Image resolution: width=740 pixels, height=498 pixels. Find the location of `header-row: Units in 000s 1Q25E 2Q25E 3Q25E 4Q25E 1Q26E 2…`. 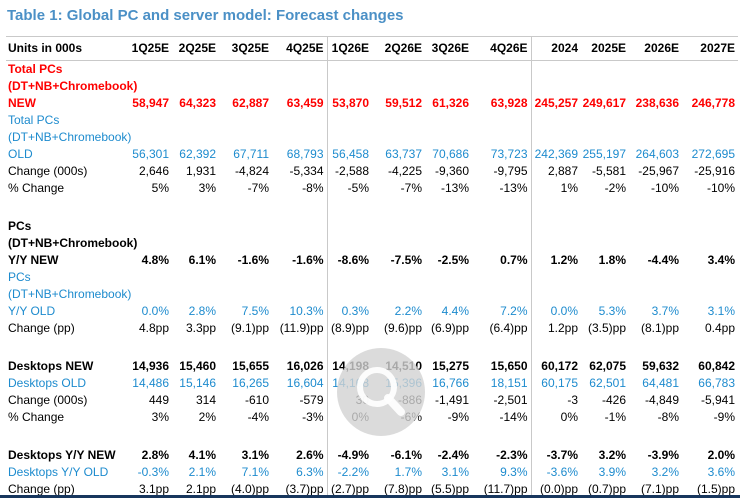

header-row: Units in 000s 1Q25E 2Q25E 3Q25E 4Q25E 1Q26E 2… is located at coordinates (372, 48).